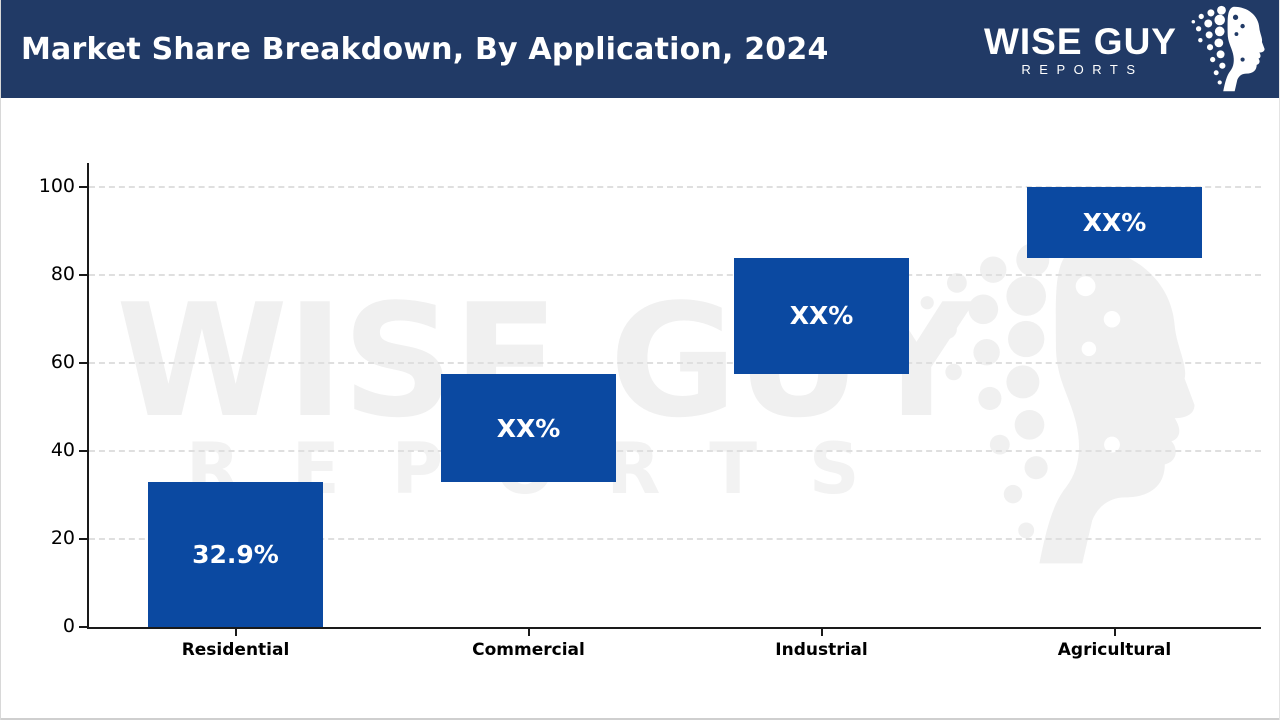  I want to click on logo-subtitle: REPORTS, so click(1082, 69).